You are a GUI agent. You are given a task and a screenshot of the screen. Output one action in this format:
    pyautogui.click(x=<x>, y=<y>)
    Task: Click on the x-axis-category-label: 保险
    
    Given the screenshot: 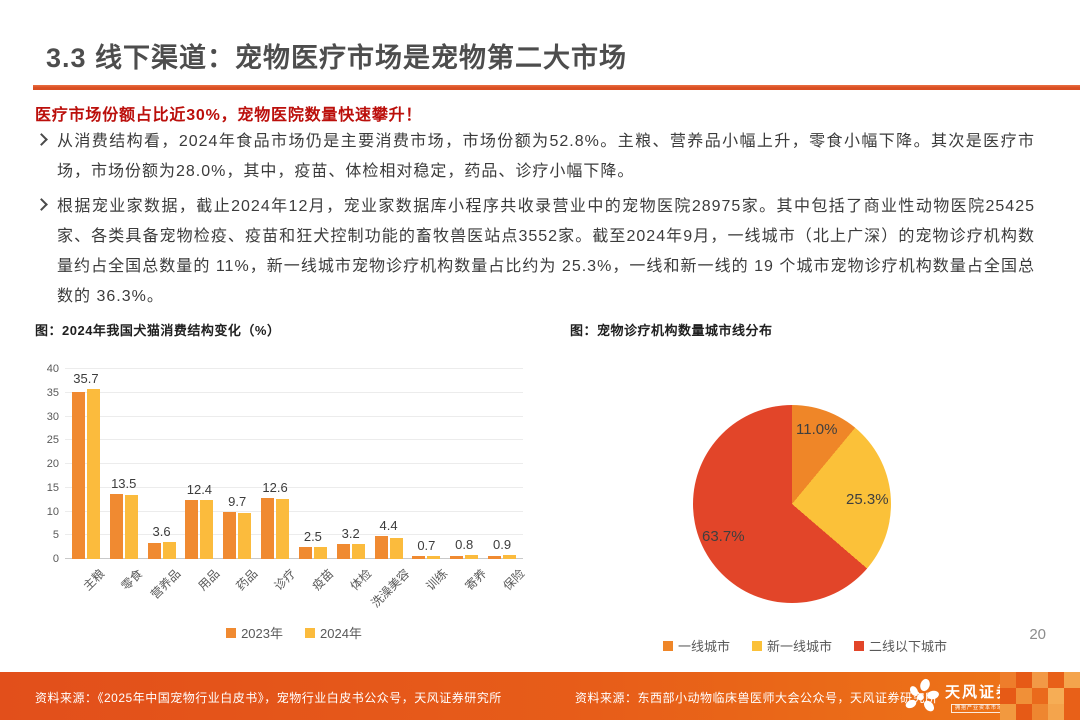 What is the action you would take?
    pyautogui.click(x=514, y=580)
    